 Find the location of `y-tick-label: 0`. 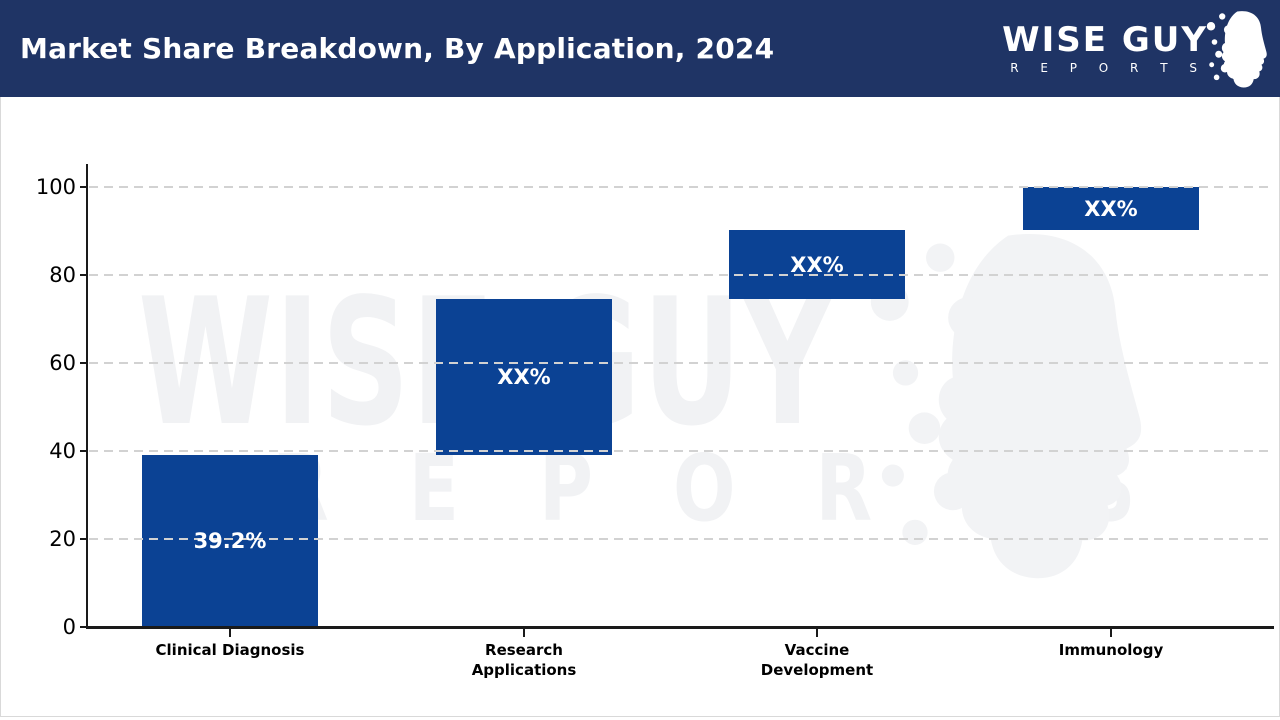

y-tick-label: 0 is located at coordinates (69, 627).